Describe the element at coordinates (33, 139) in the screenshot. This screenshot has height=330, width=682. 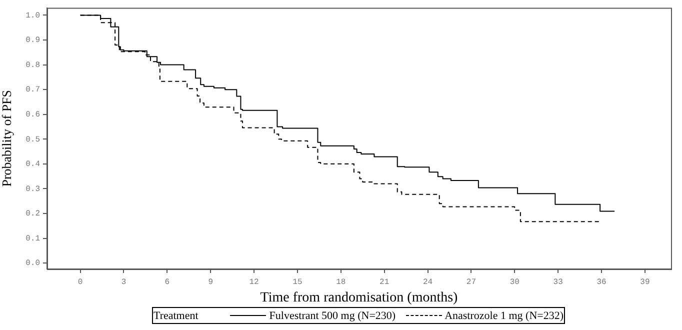
I see `y-tick-label: 0.5` at that location.